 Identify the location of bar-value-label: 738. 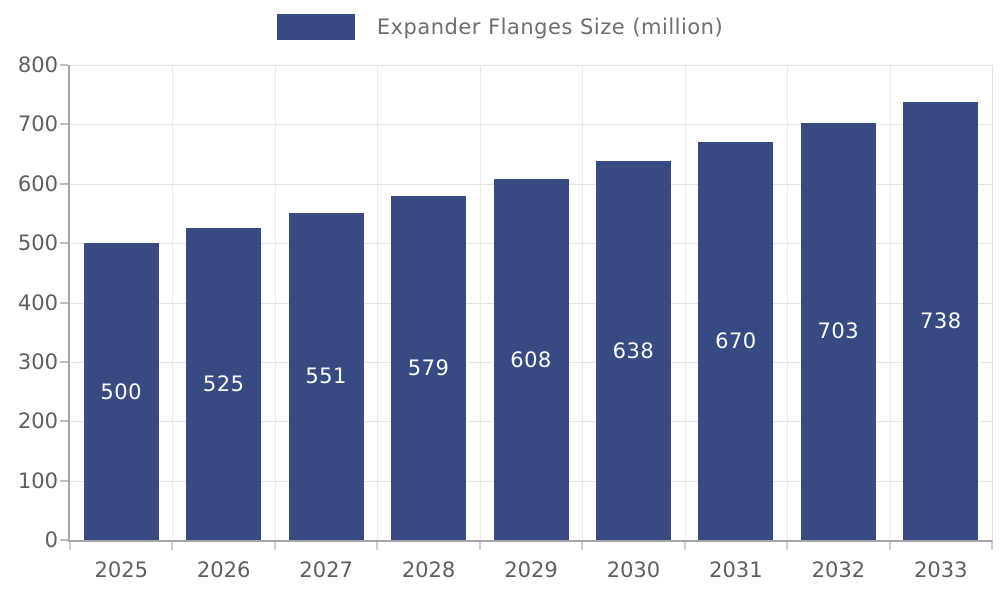
(940, 320).